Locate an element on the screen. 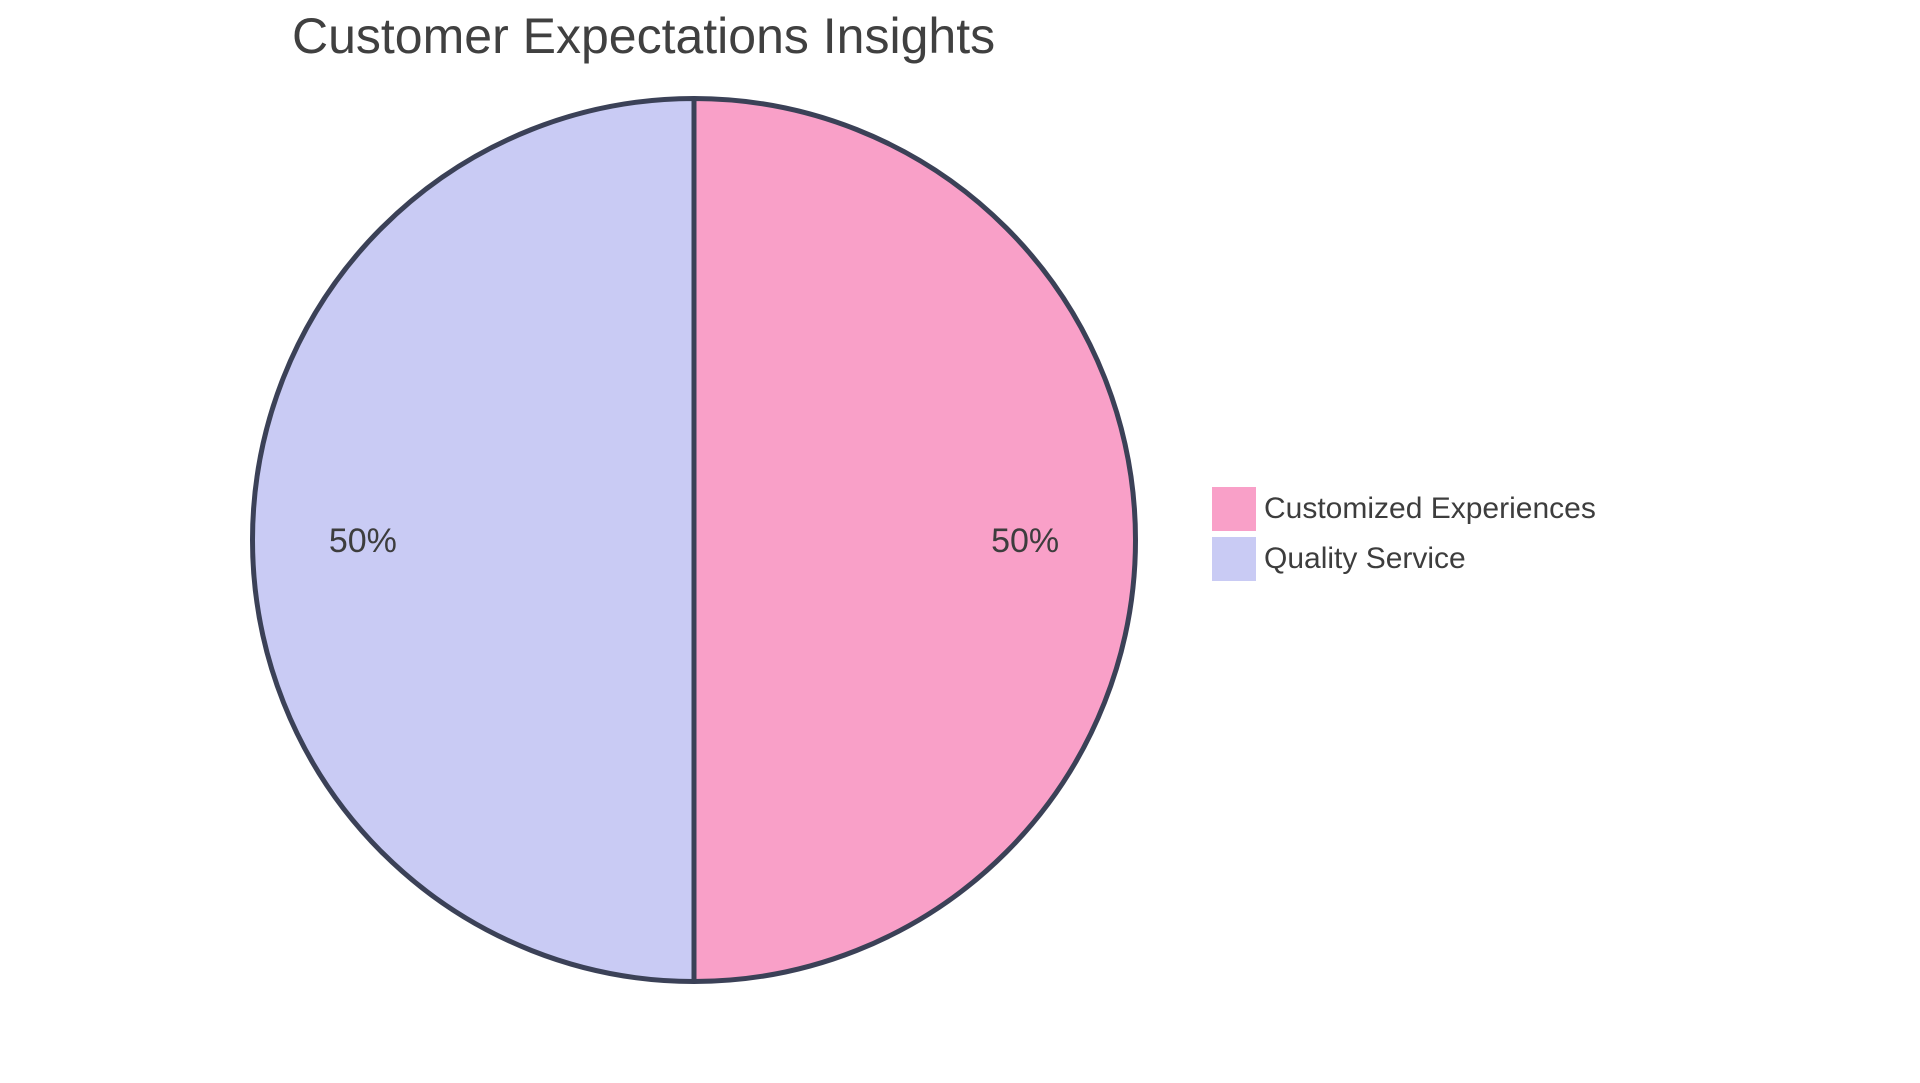  legend-item-quality-service: Quality Service is located at coordinates (1404, 559).